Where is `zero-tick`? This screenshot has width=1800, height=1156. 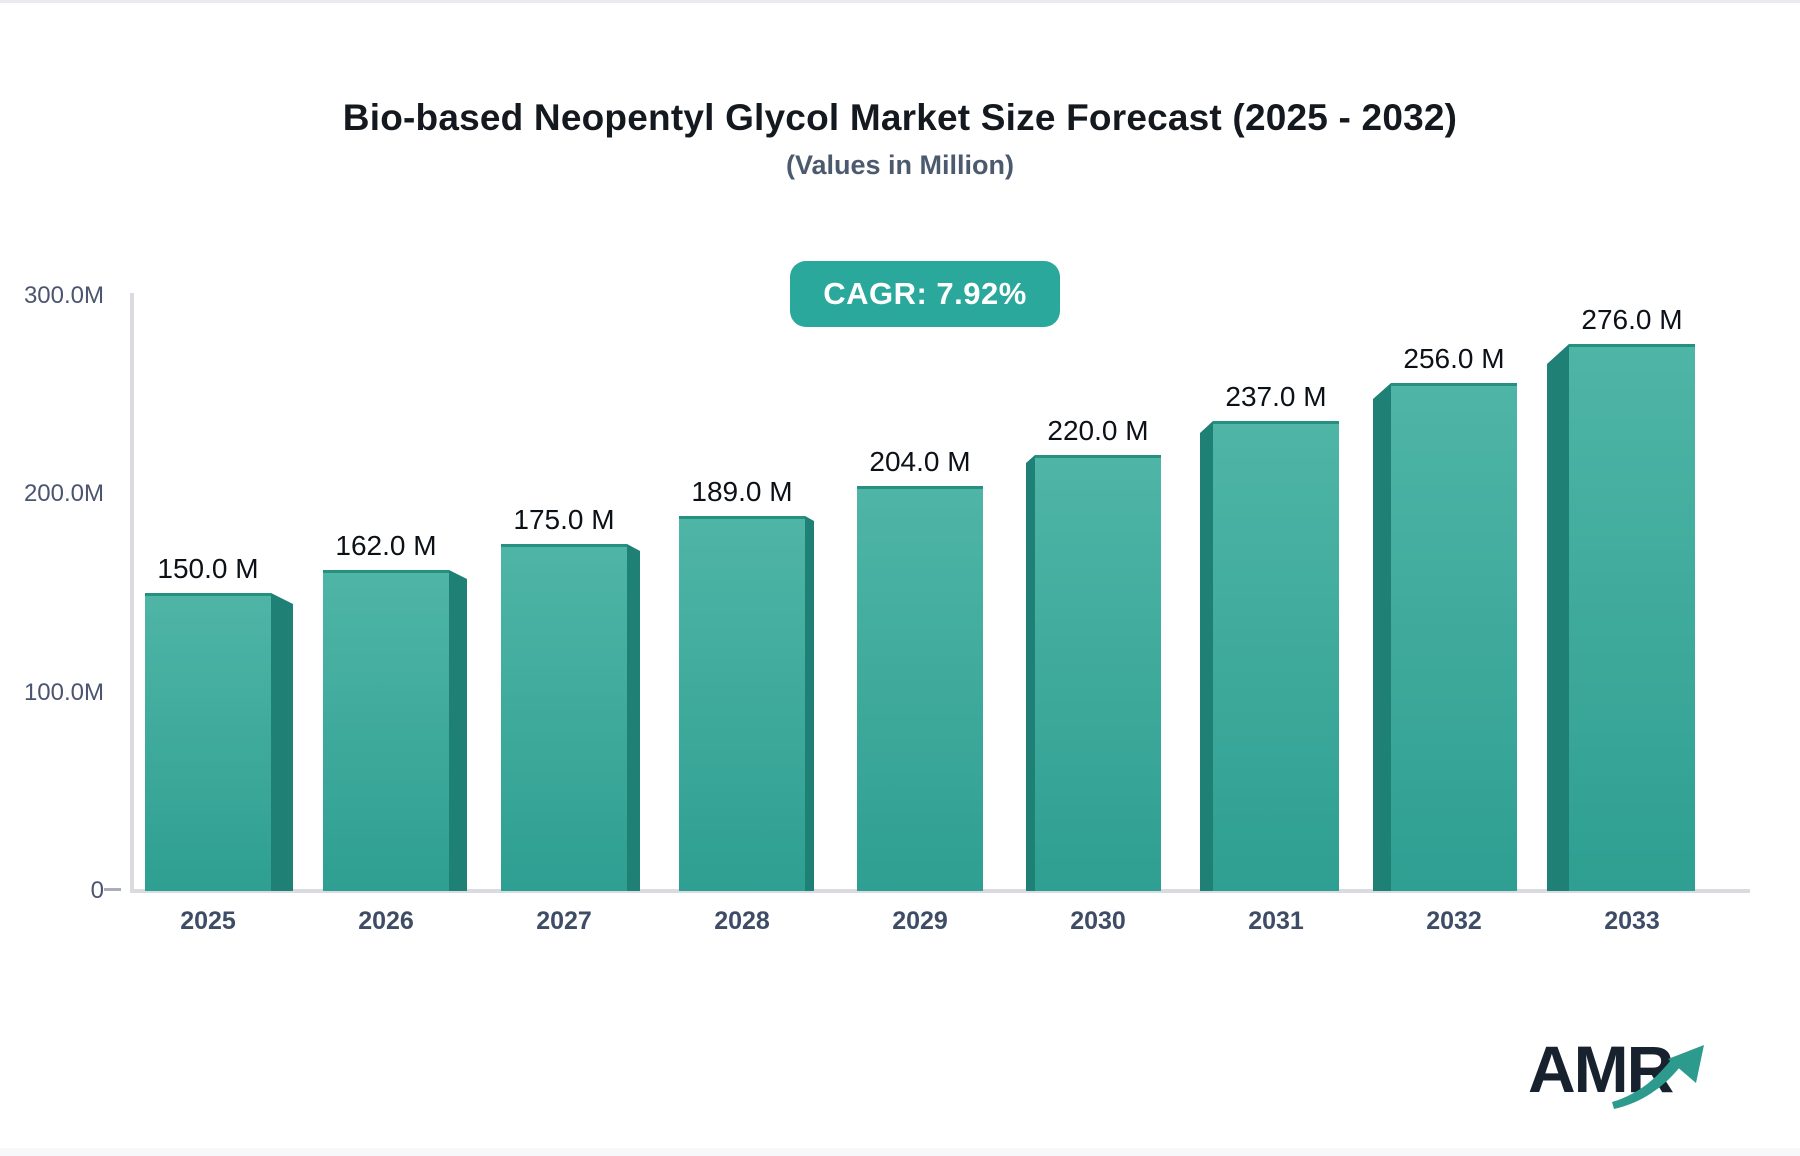
zero-tick is located at coordinates (112, 889).